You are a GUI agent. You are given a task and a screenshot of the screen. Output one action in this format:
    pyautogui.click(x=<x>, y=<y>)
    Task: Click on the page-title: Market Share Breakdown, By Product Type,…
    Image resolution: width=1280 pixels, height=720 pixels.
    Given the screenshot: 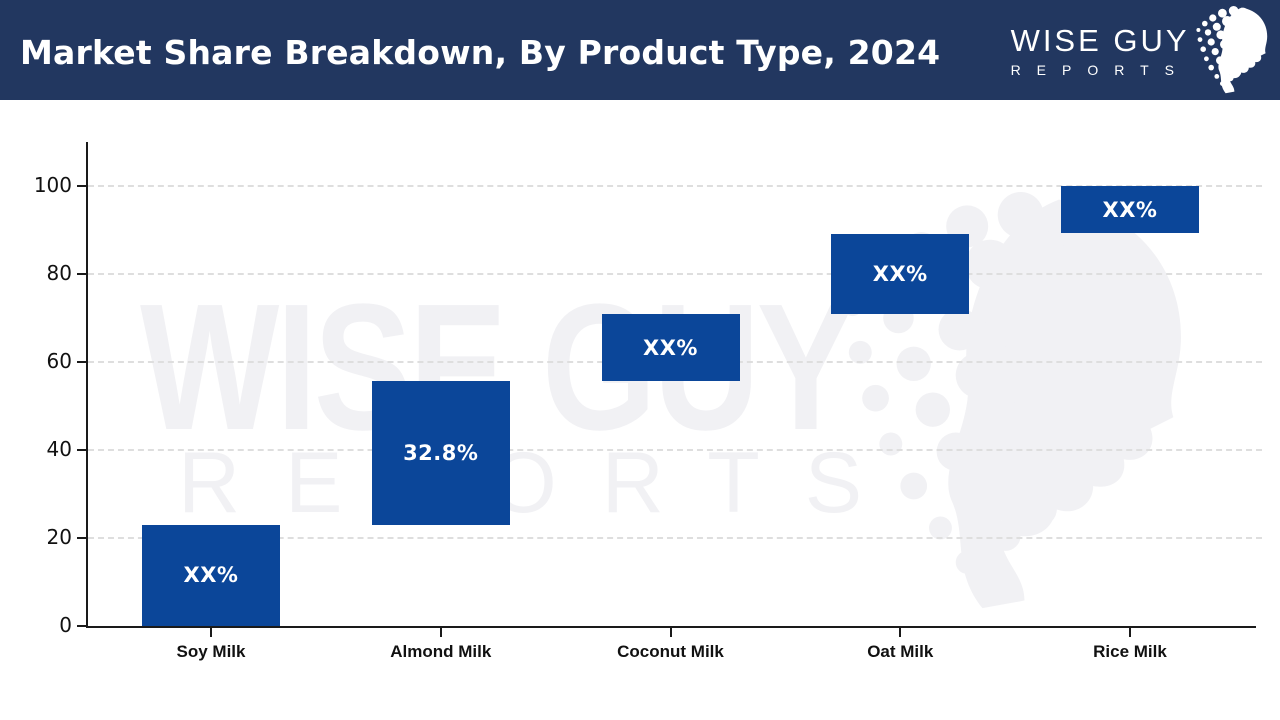 What is the action you would take?
    pyautogui.click(x=480, y=52)
    